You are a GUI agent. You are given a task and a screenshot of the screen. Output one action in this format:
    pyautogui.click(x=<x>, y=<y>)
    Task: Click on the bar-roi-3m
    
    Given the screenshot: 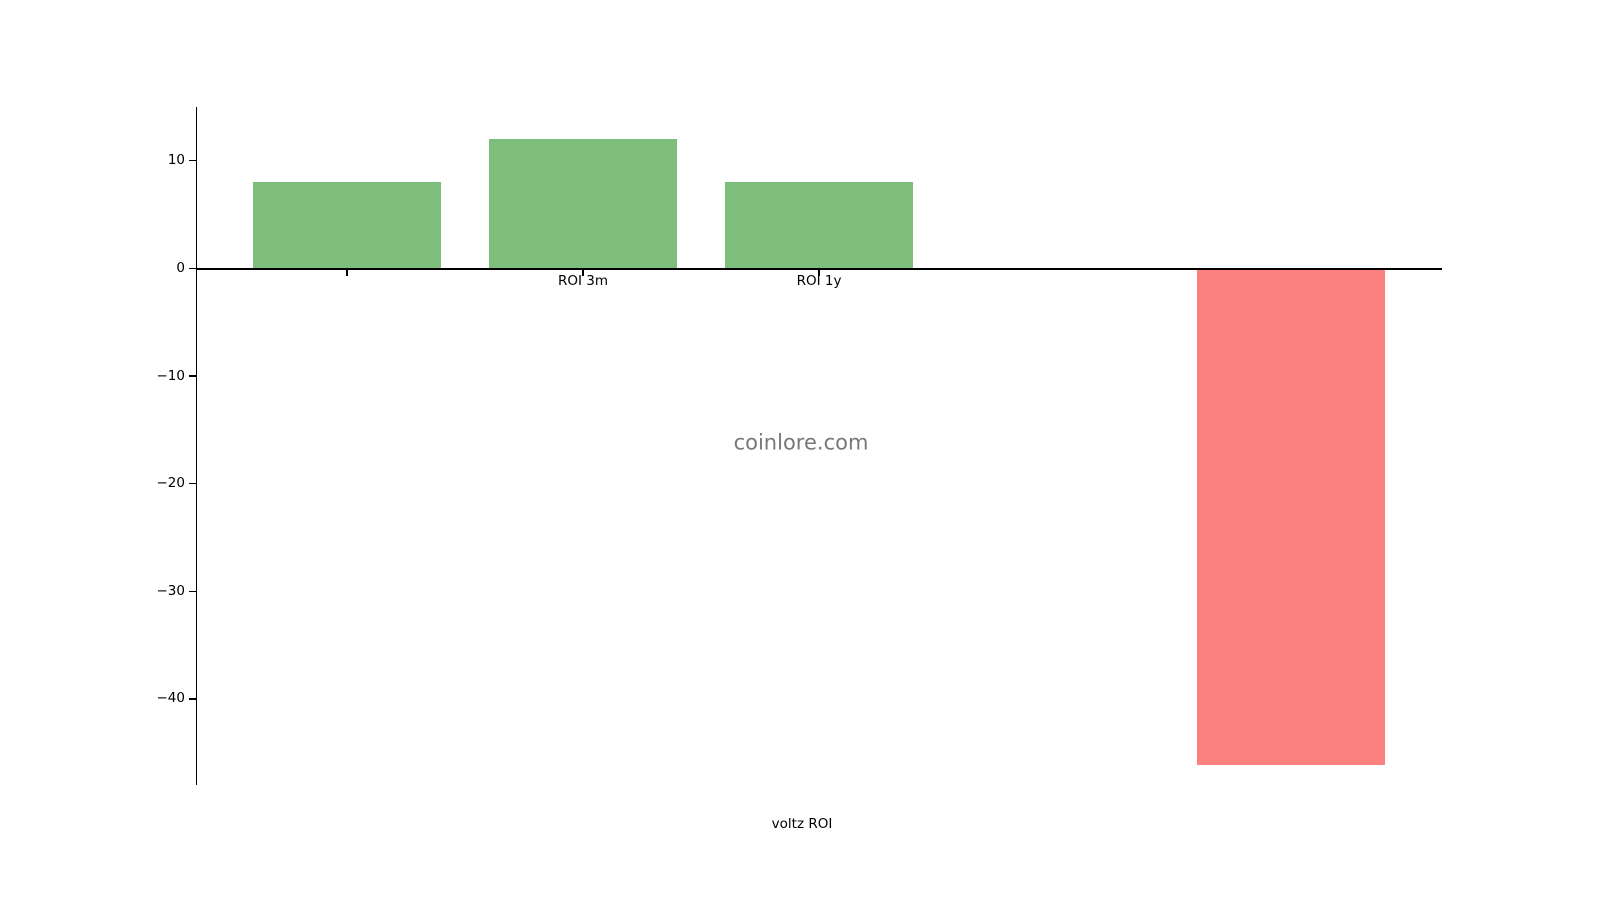 What is the action you would take?
    pyautogui.click(x=583, y=204)
    